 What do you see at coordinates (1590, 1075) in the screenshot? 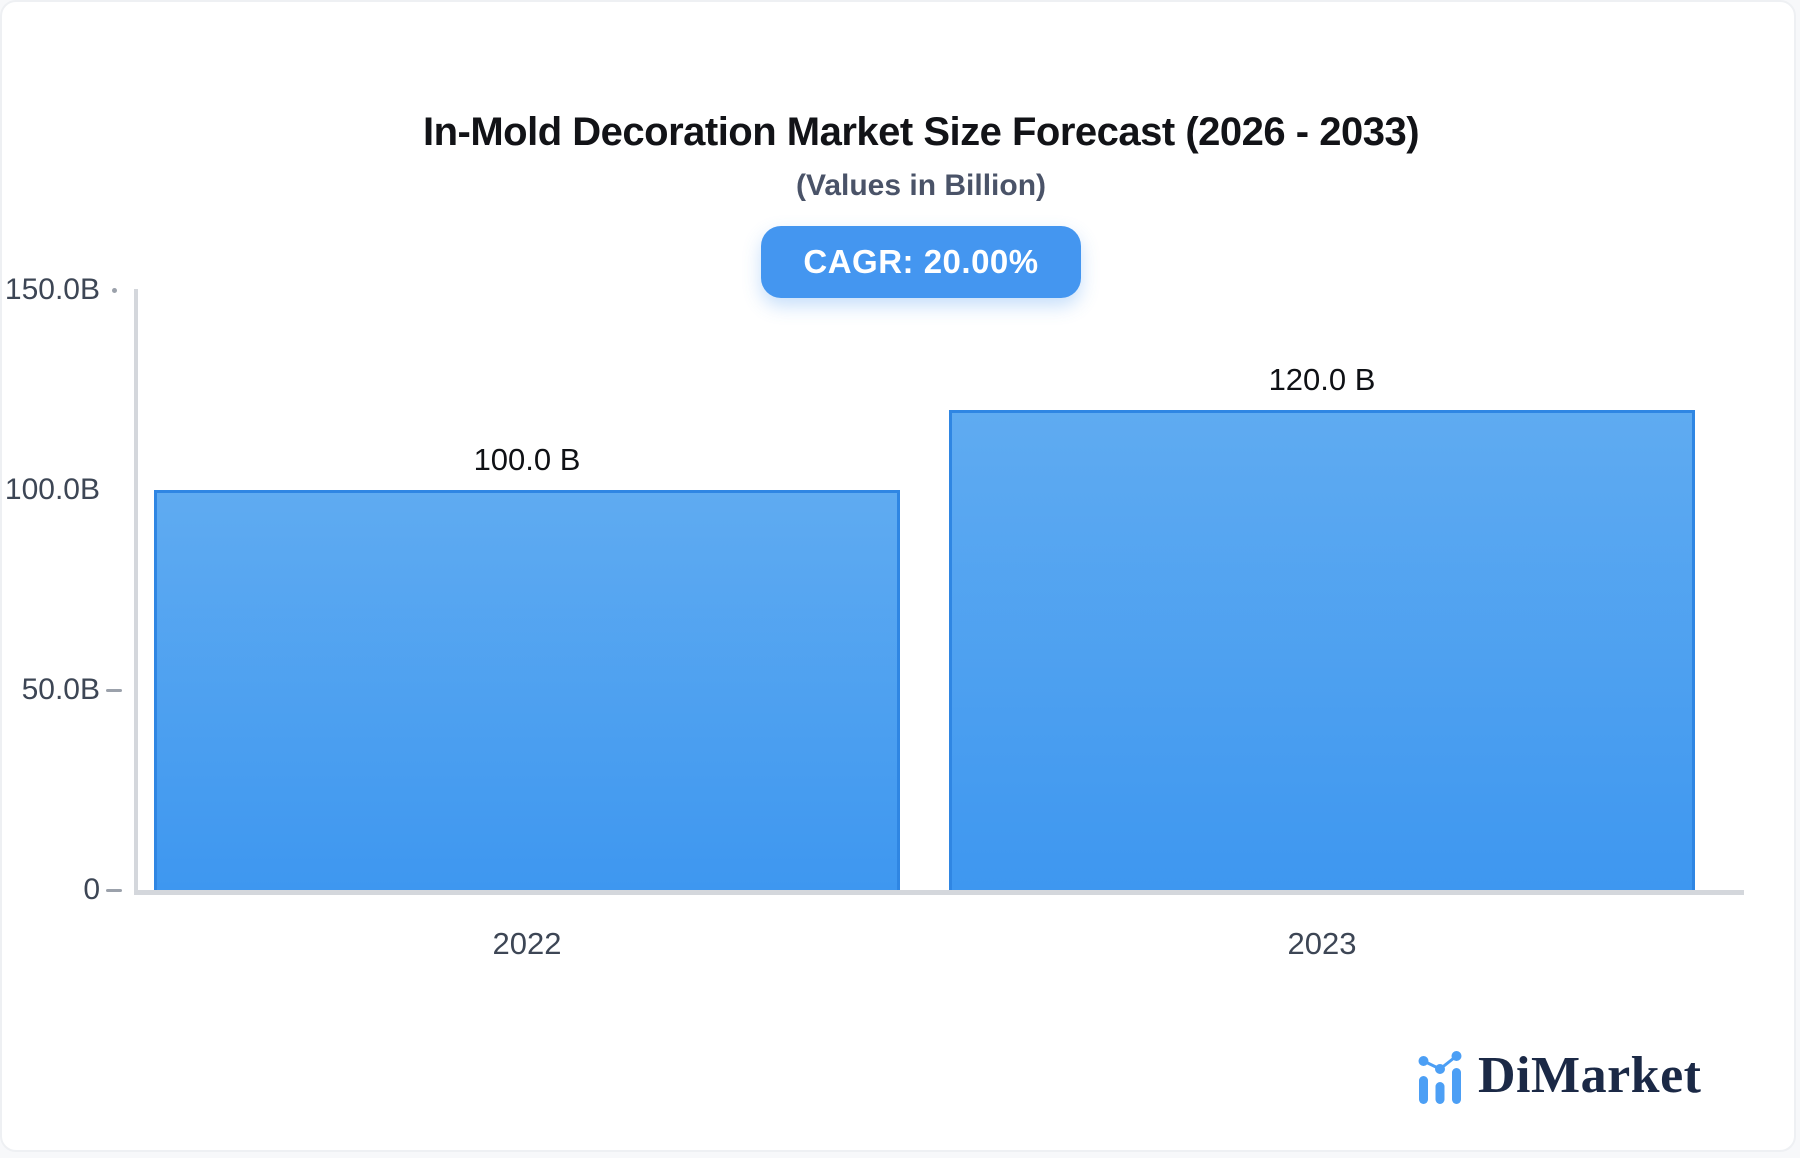
I see `dimarket-logo-text: DiMarket` at bounding box center [1590, 1075].